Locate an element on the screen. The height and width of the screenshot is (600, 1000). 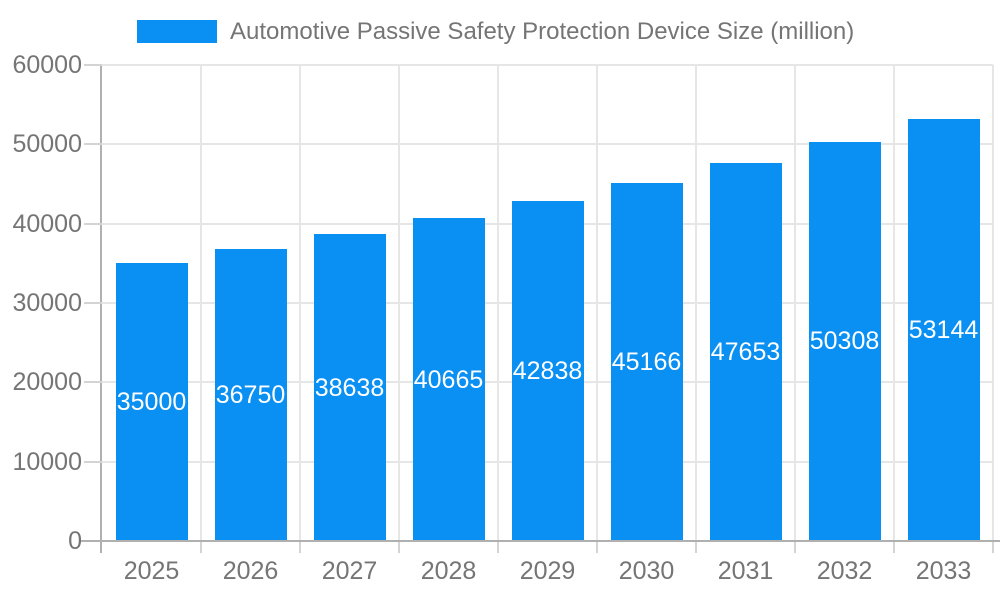
y-tick-label: 10000 is located at coordinates (47, 461).